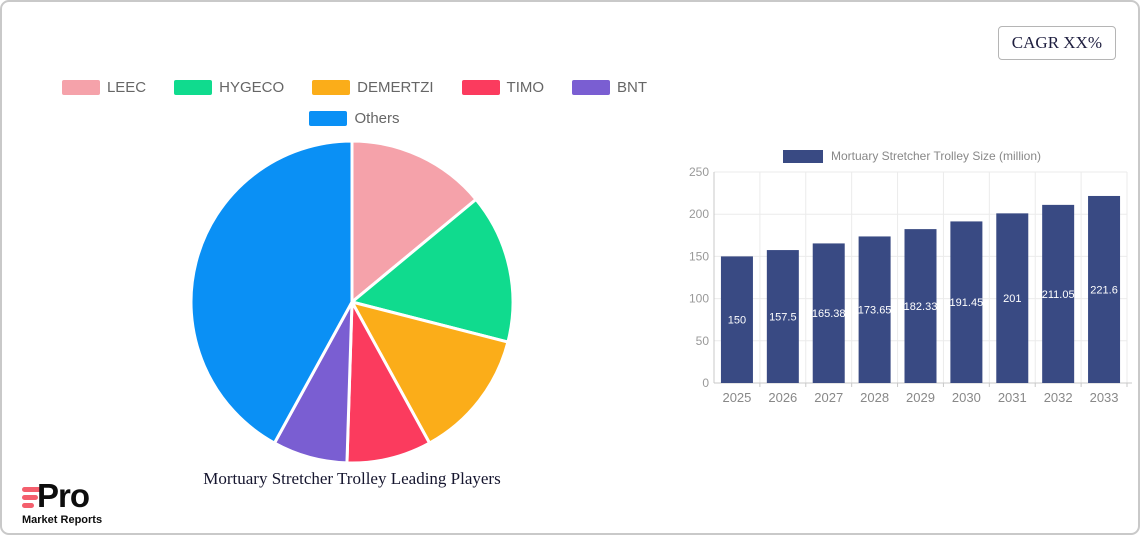 This screenshot has height=535, width=1140. Describe the element at coordinates (32, 497) in the screenshot. I see `logo-bars-icon` at that location.